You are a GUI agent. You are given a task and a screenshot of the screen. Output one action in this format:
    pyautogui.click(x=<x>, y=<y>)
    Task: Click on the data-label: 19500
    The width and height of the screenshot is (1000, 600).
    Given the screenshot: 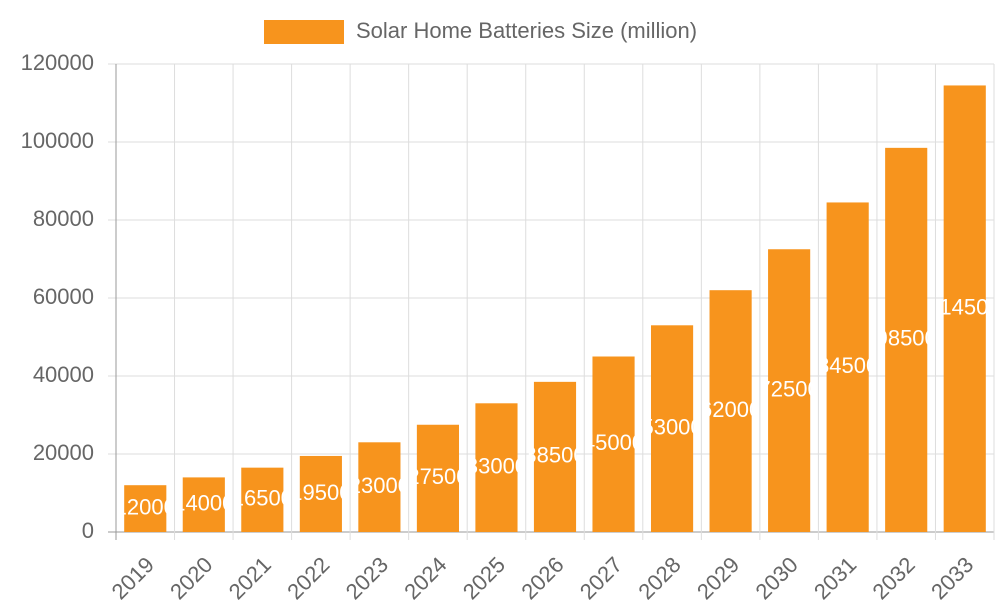 What is the action you would take?
    pyautogui.click(x=320, y=492)
    